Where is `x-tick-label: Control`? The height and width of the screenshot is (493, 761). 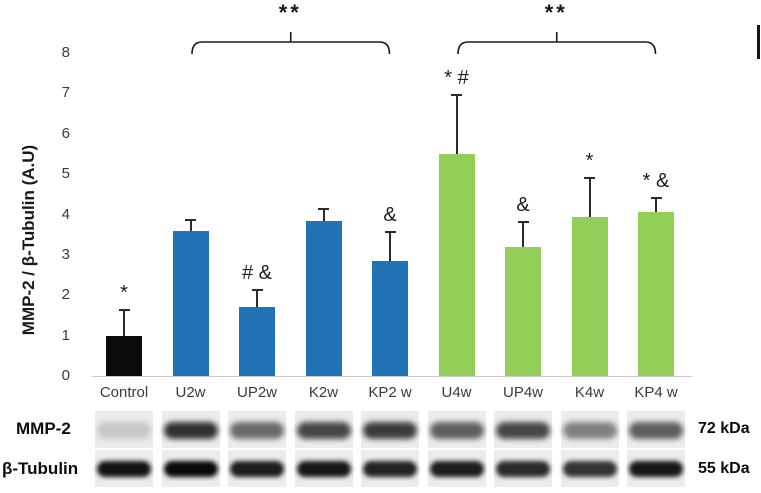
x-tick-label: Control is located at coordinates (124, 392).